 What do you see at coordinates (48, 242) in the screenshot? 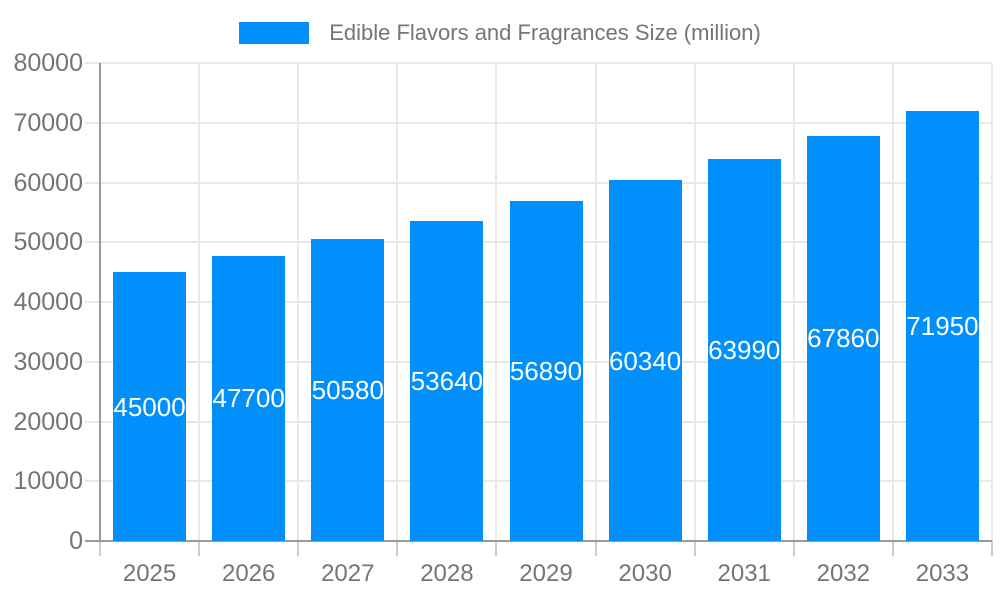
I see `y-tick-label: 50000` at bounding box center [48, 242].